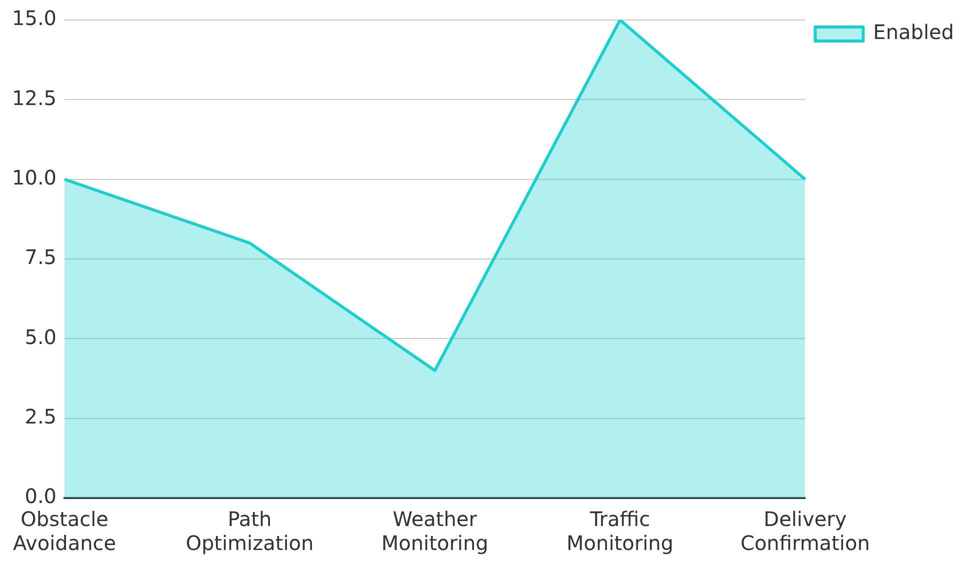  I want to click on x-tick-label: Obstacle Avoidance, so click(64, 531).